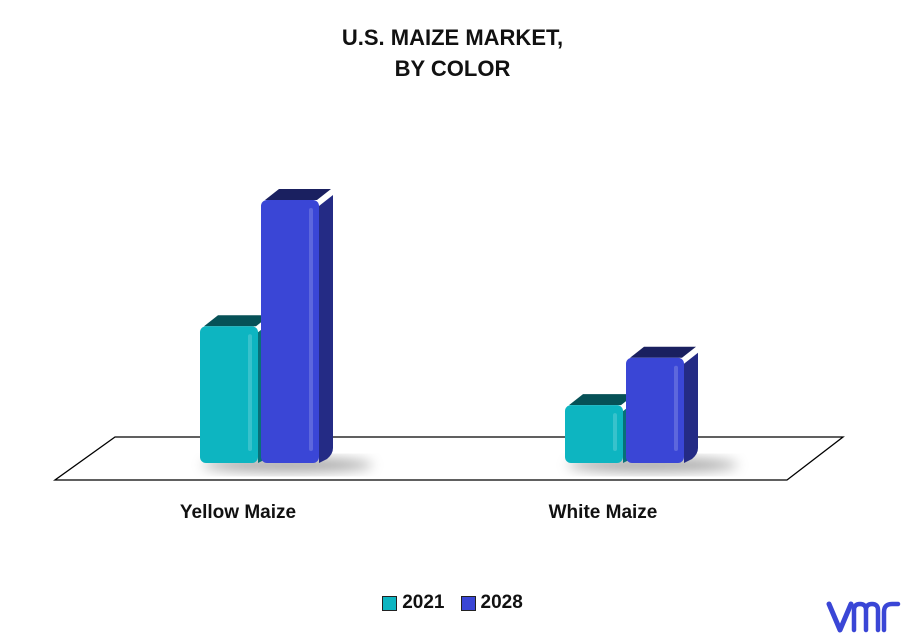  I want to click on chart-title: U.S. MAIZE MARKET, BY COLOR, so click(452, 53).